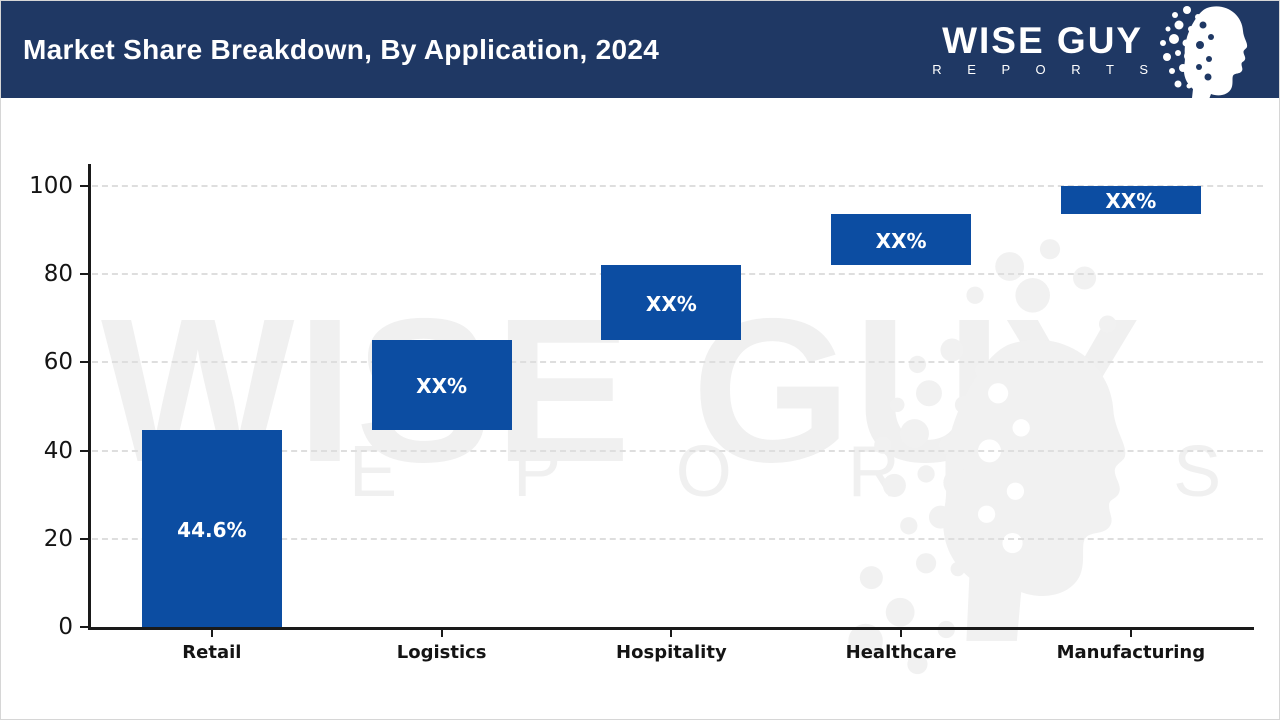  What do you see at coordinates (677, 186) in the screenshot?
I see `gridline-y100` at bounding box center [677, 186].